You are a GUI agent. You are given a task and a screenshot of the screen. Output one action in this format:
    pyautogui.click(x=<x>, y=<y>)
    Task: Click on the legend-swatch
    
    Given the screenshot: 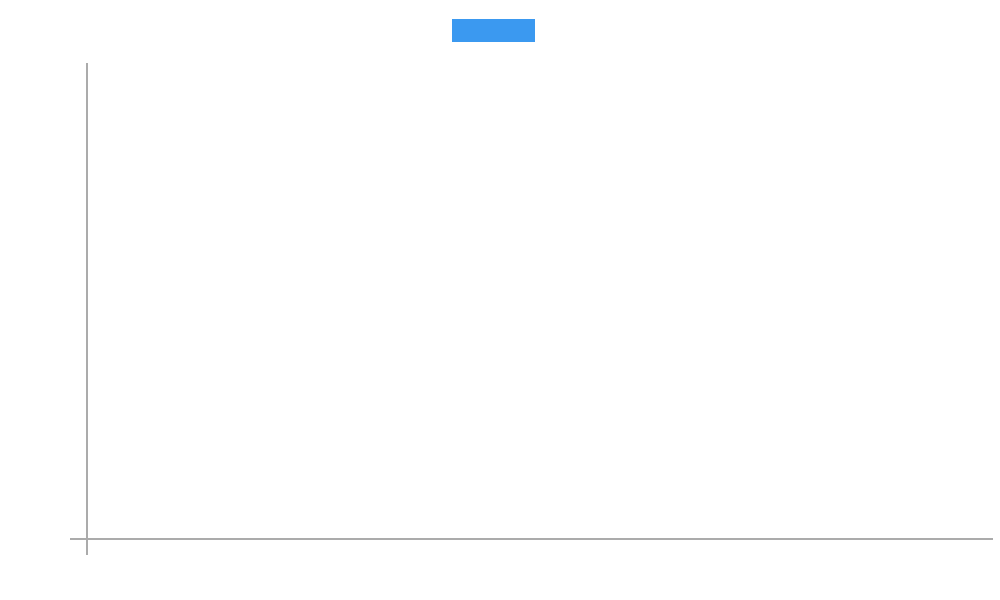 What is the action you would take?
    pyautogui.click(x=493, y=30)
    